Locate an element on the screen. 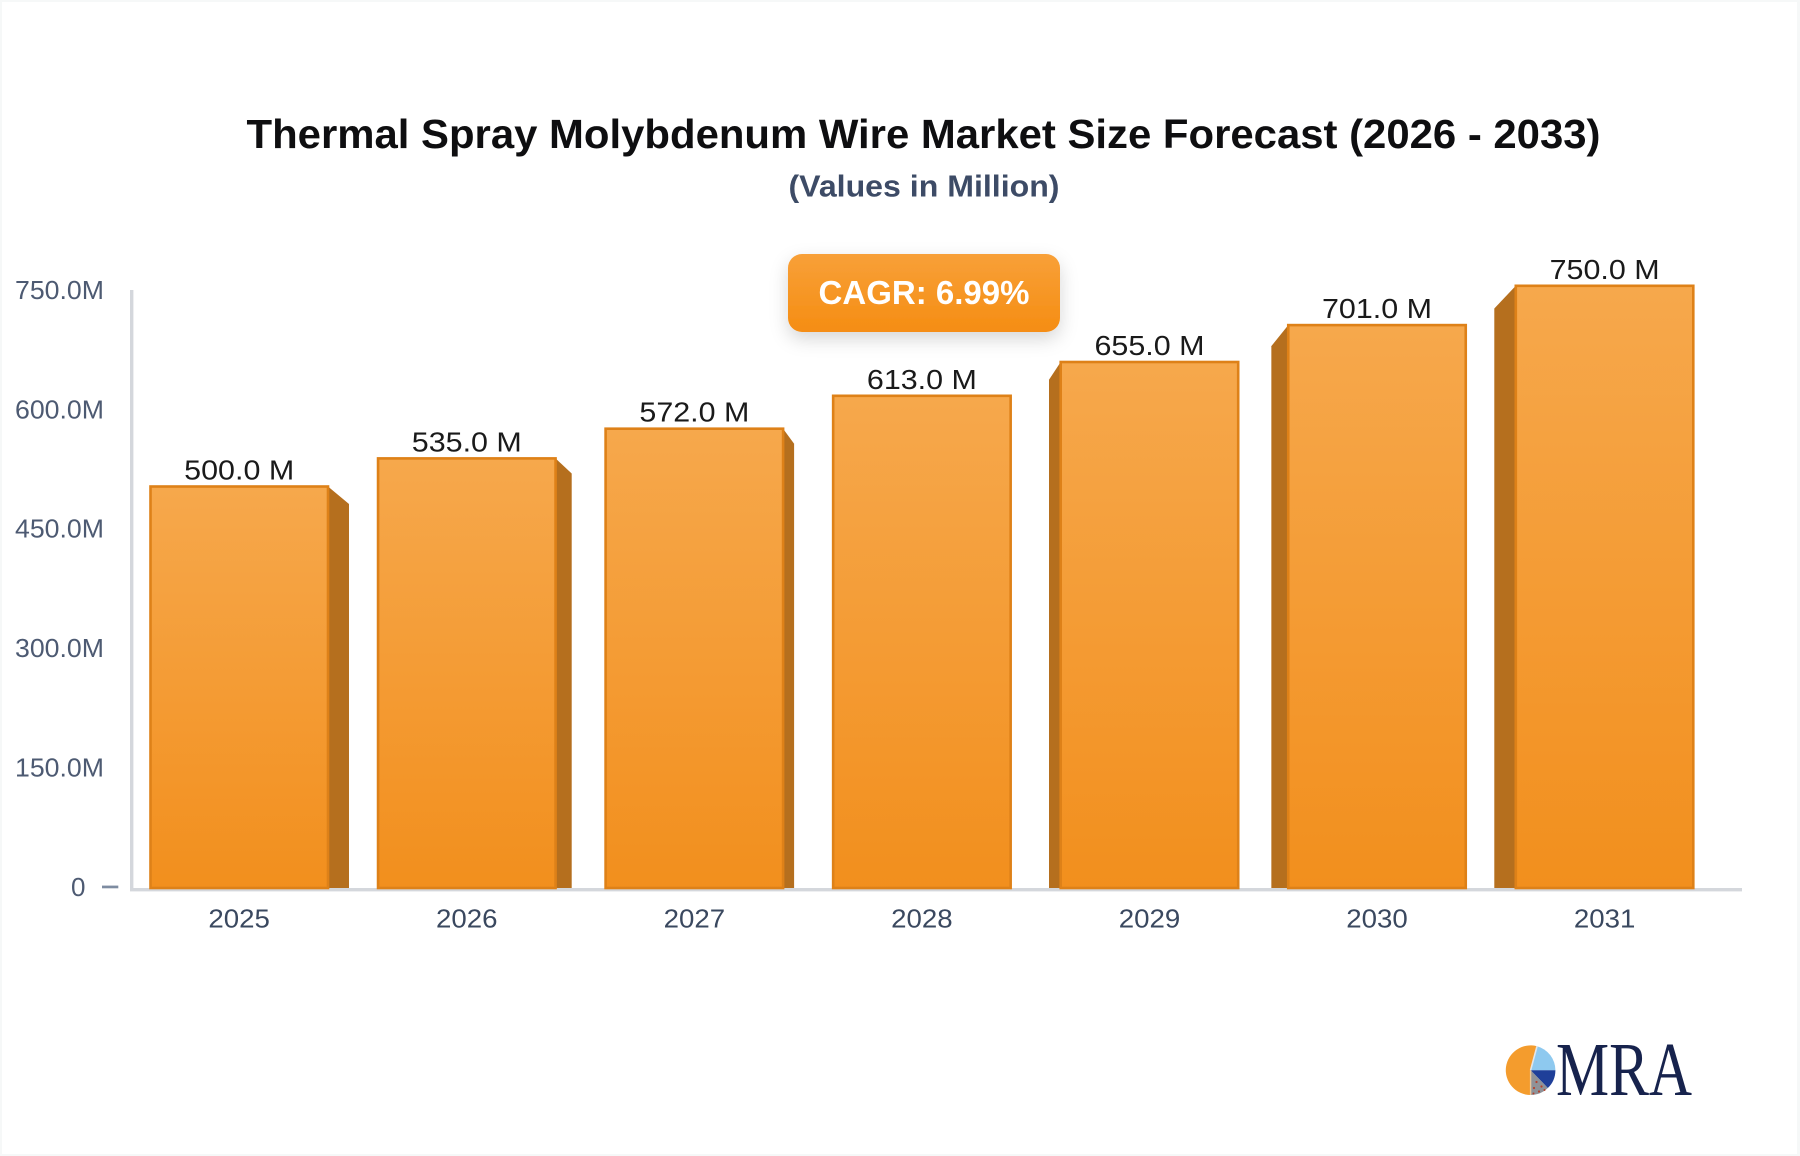  svg-text: 655.0 M is located at coordinates (1150, 345).